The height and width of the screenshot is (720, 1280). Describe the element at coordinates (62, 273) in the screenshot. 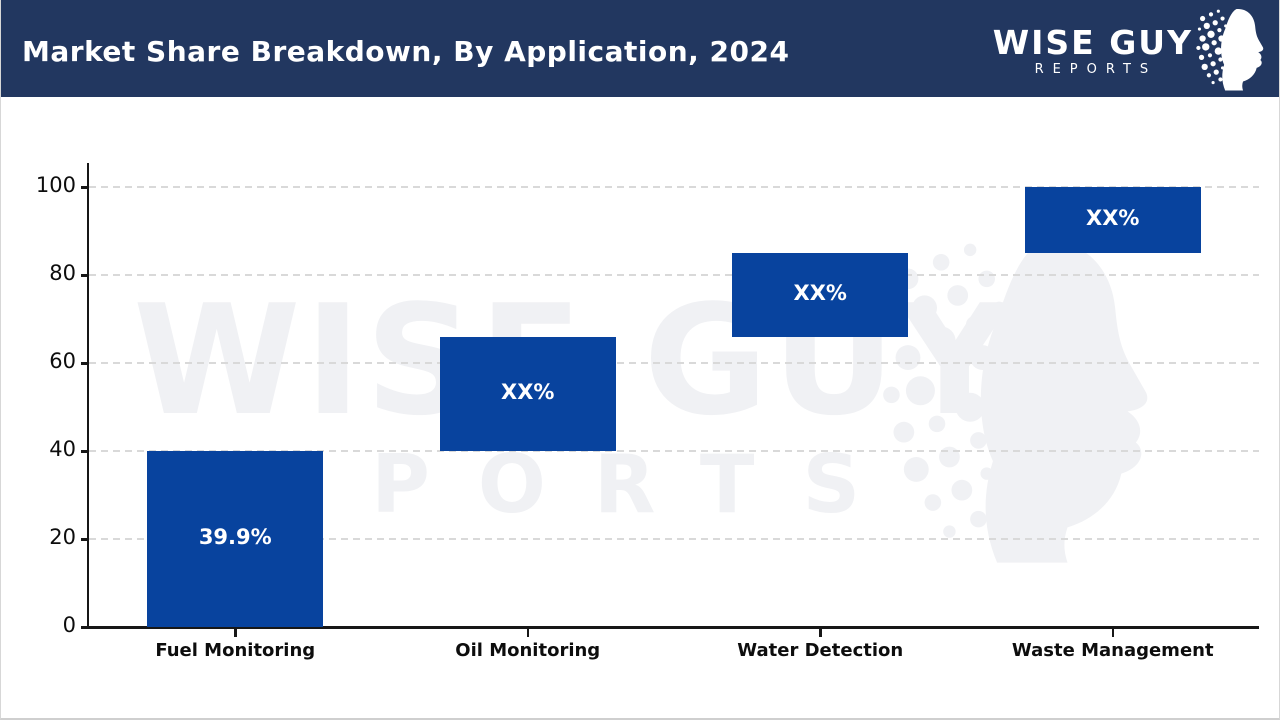

I see `y-axis-tick-label: 80` at that location.